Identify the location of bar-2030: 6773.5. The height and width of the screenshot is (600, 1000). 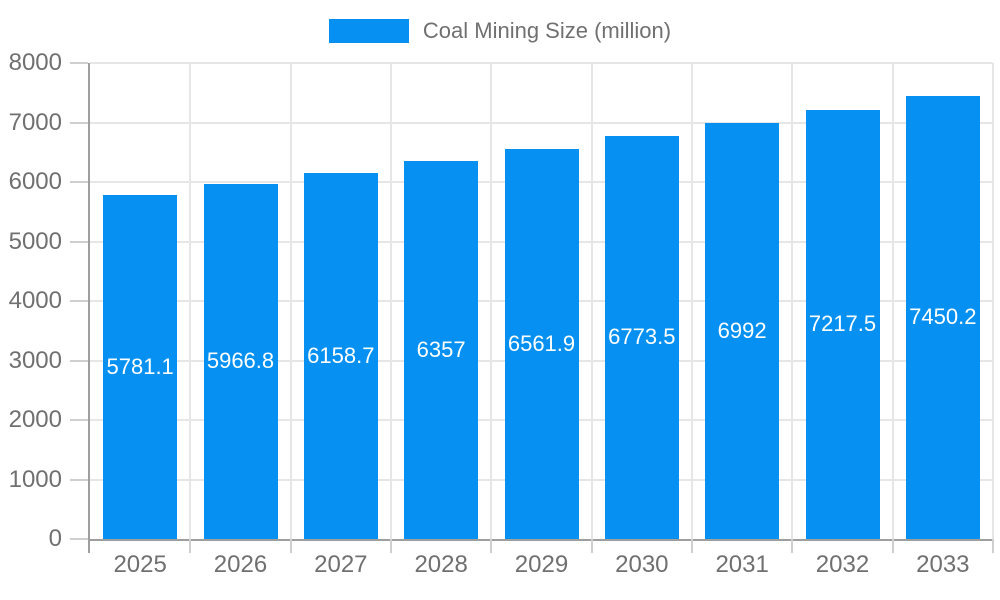
(641, 337).